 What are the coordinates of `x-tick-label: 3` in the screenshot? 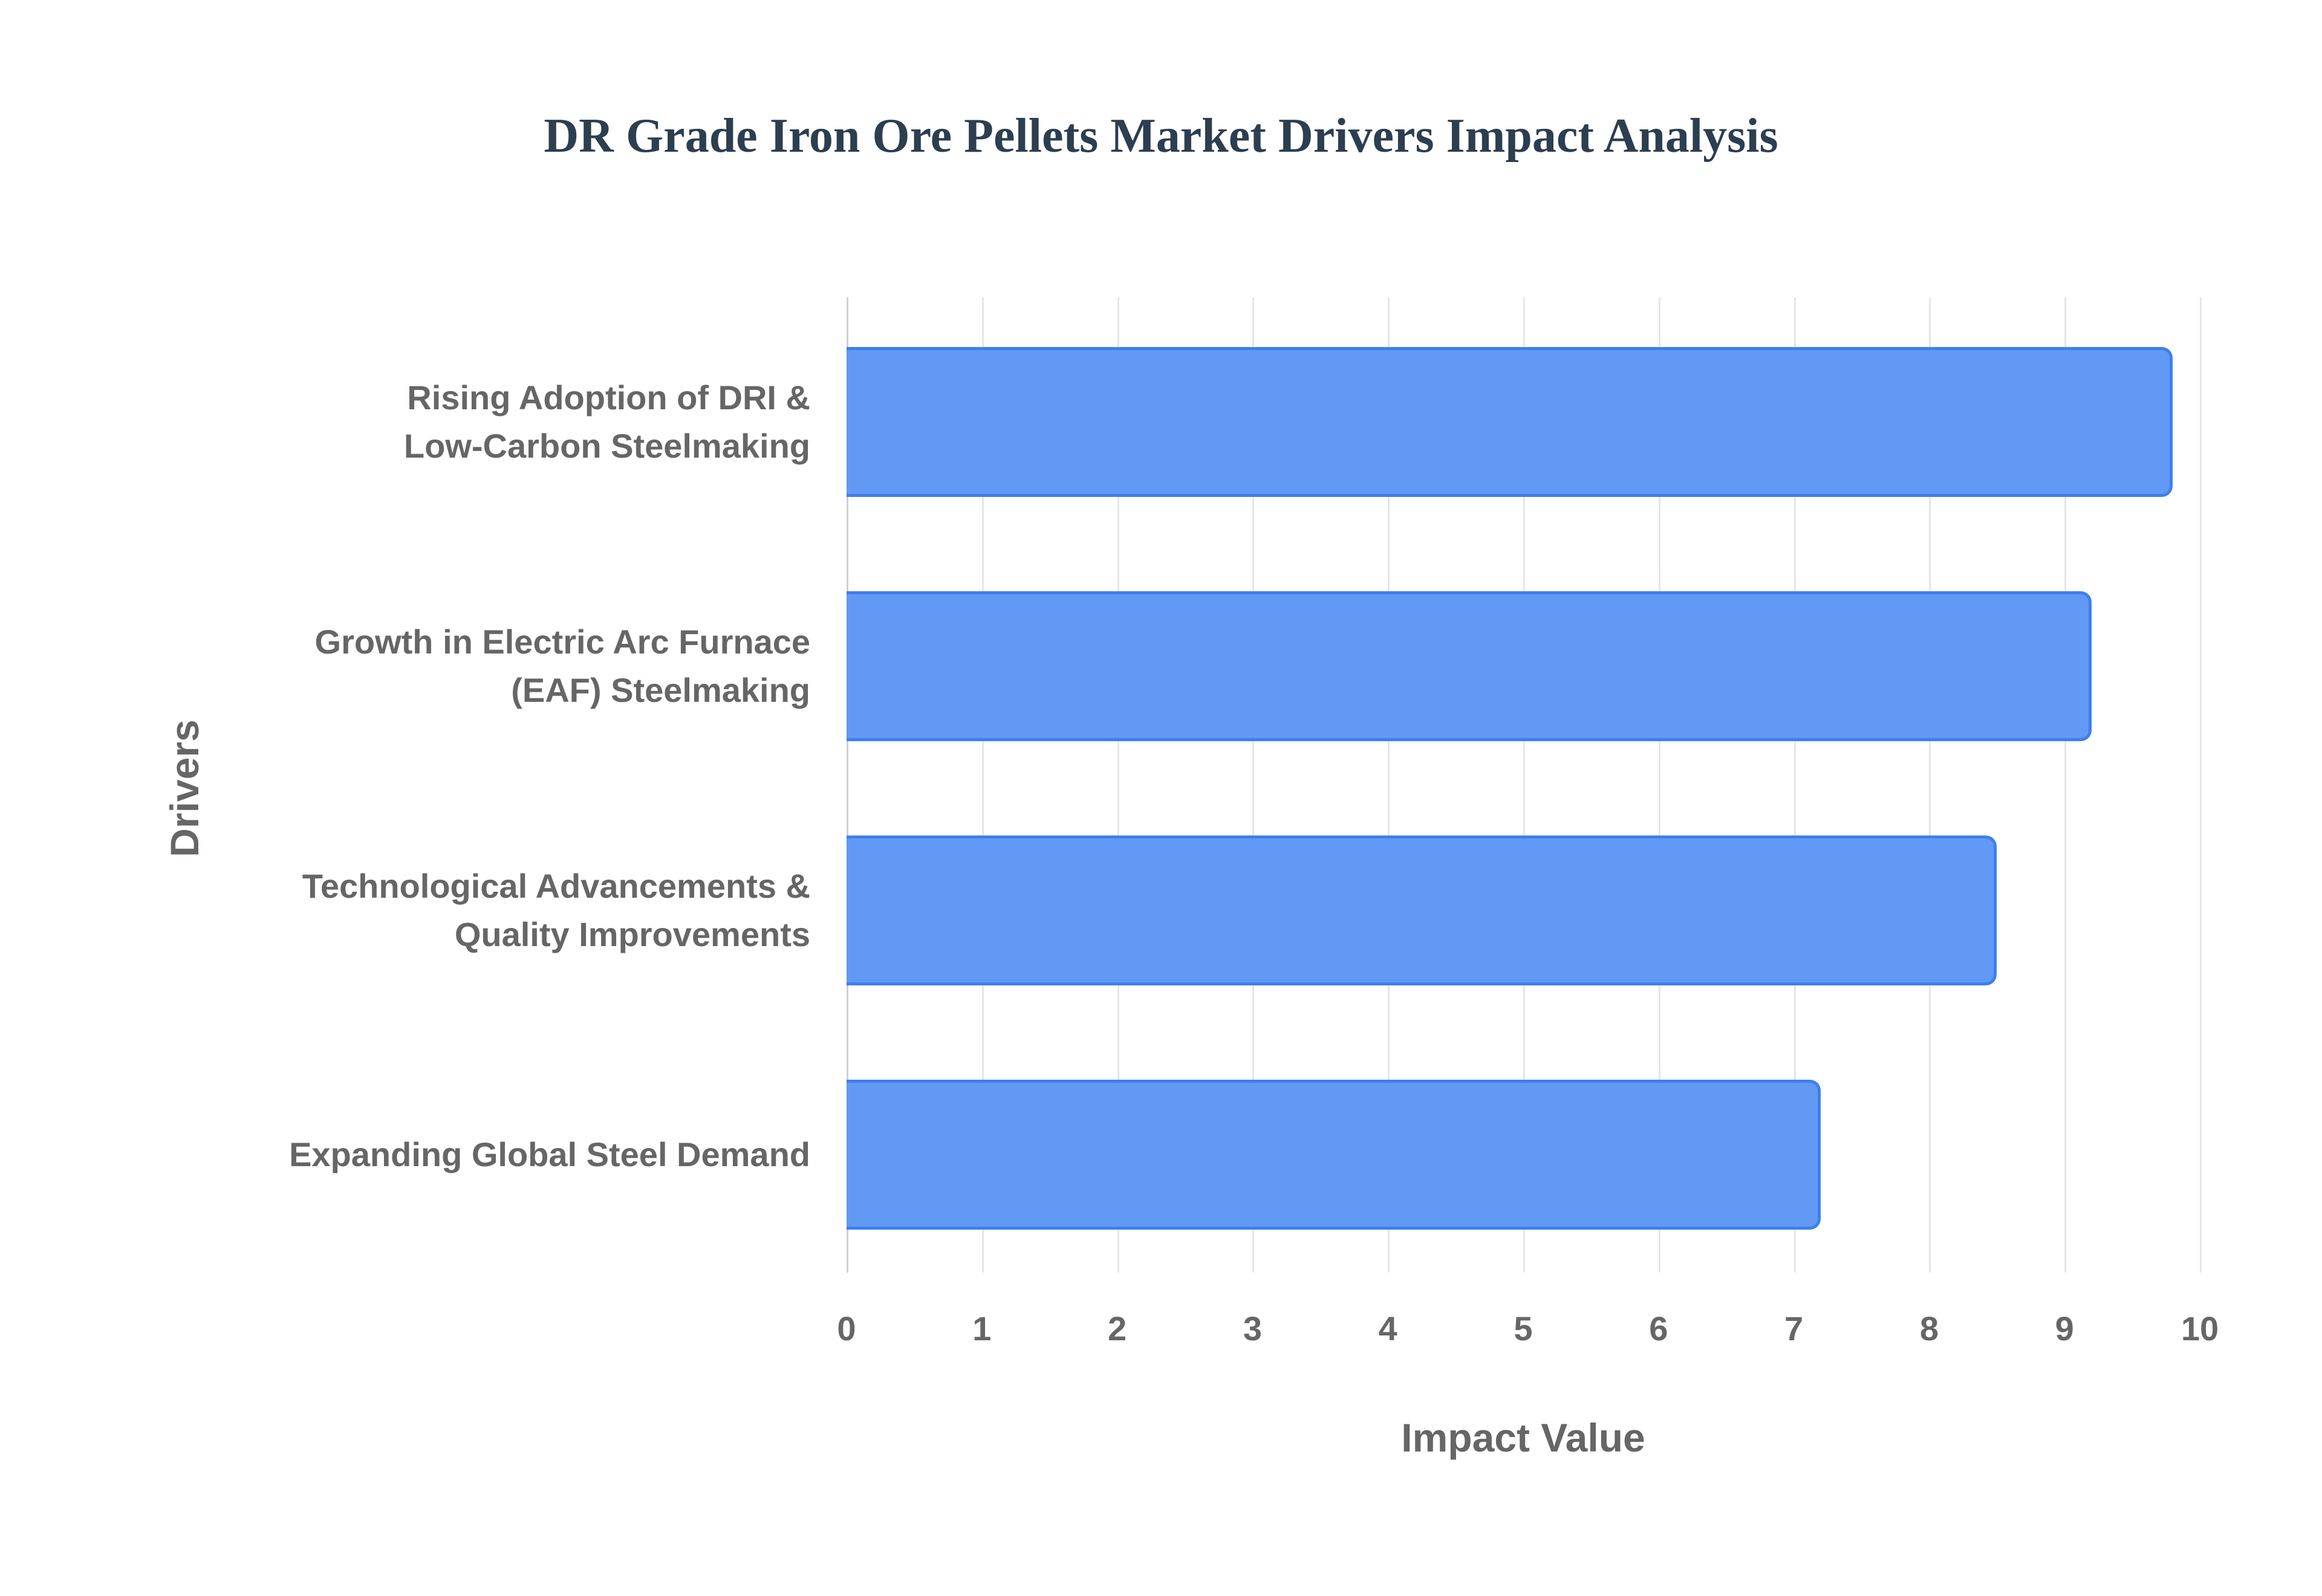 It's located at (1252, 1328).